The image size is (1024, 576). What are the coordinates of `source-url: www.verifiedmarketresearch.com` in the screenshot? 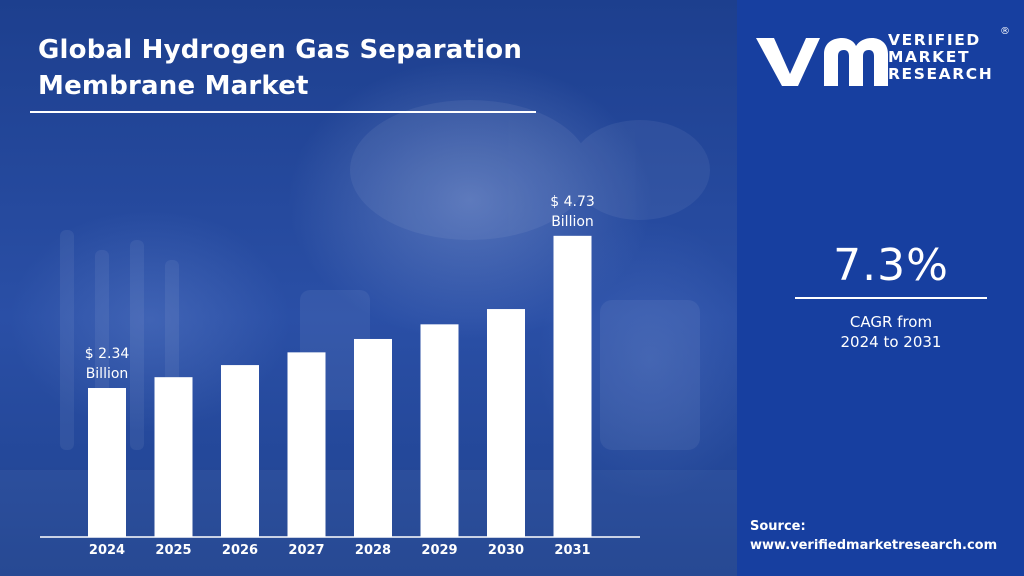 It's located at (874, 545).